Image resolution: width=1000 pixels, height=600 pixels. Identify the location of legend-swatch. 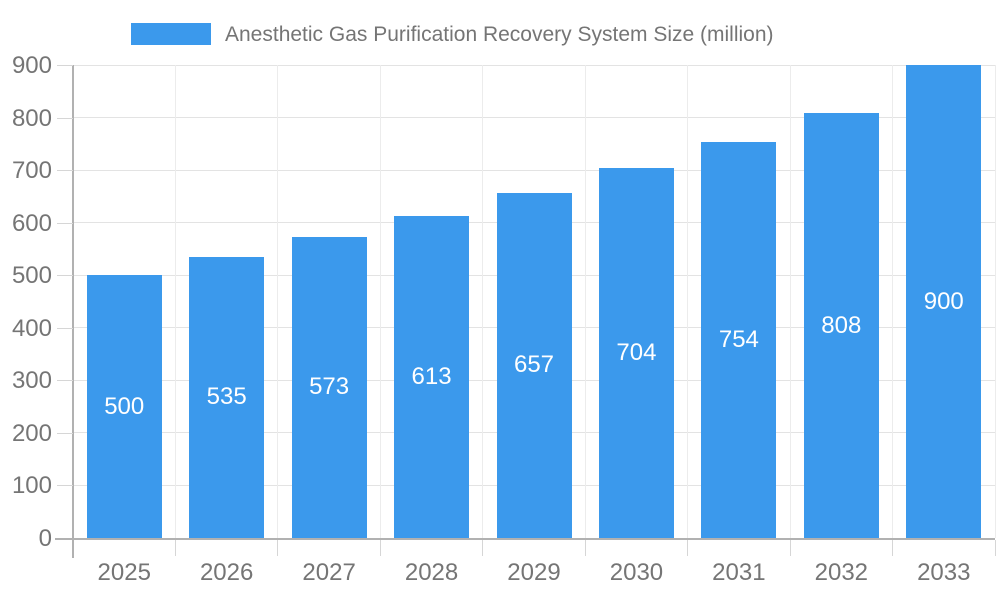
(171, 34).